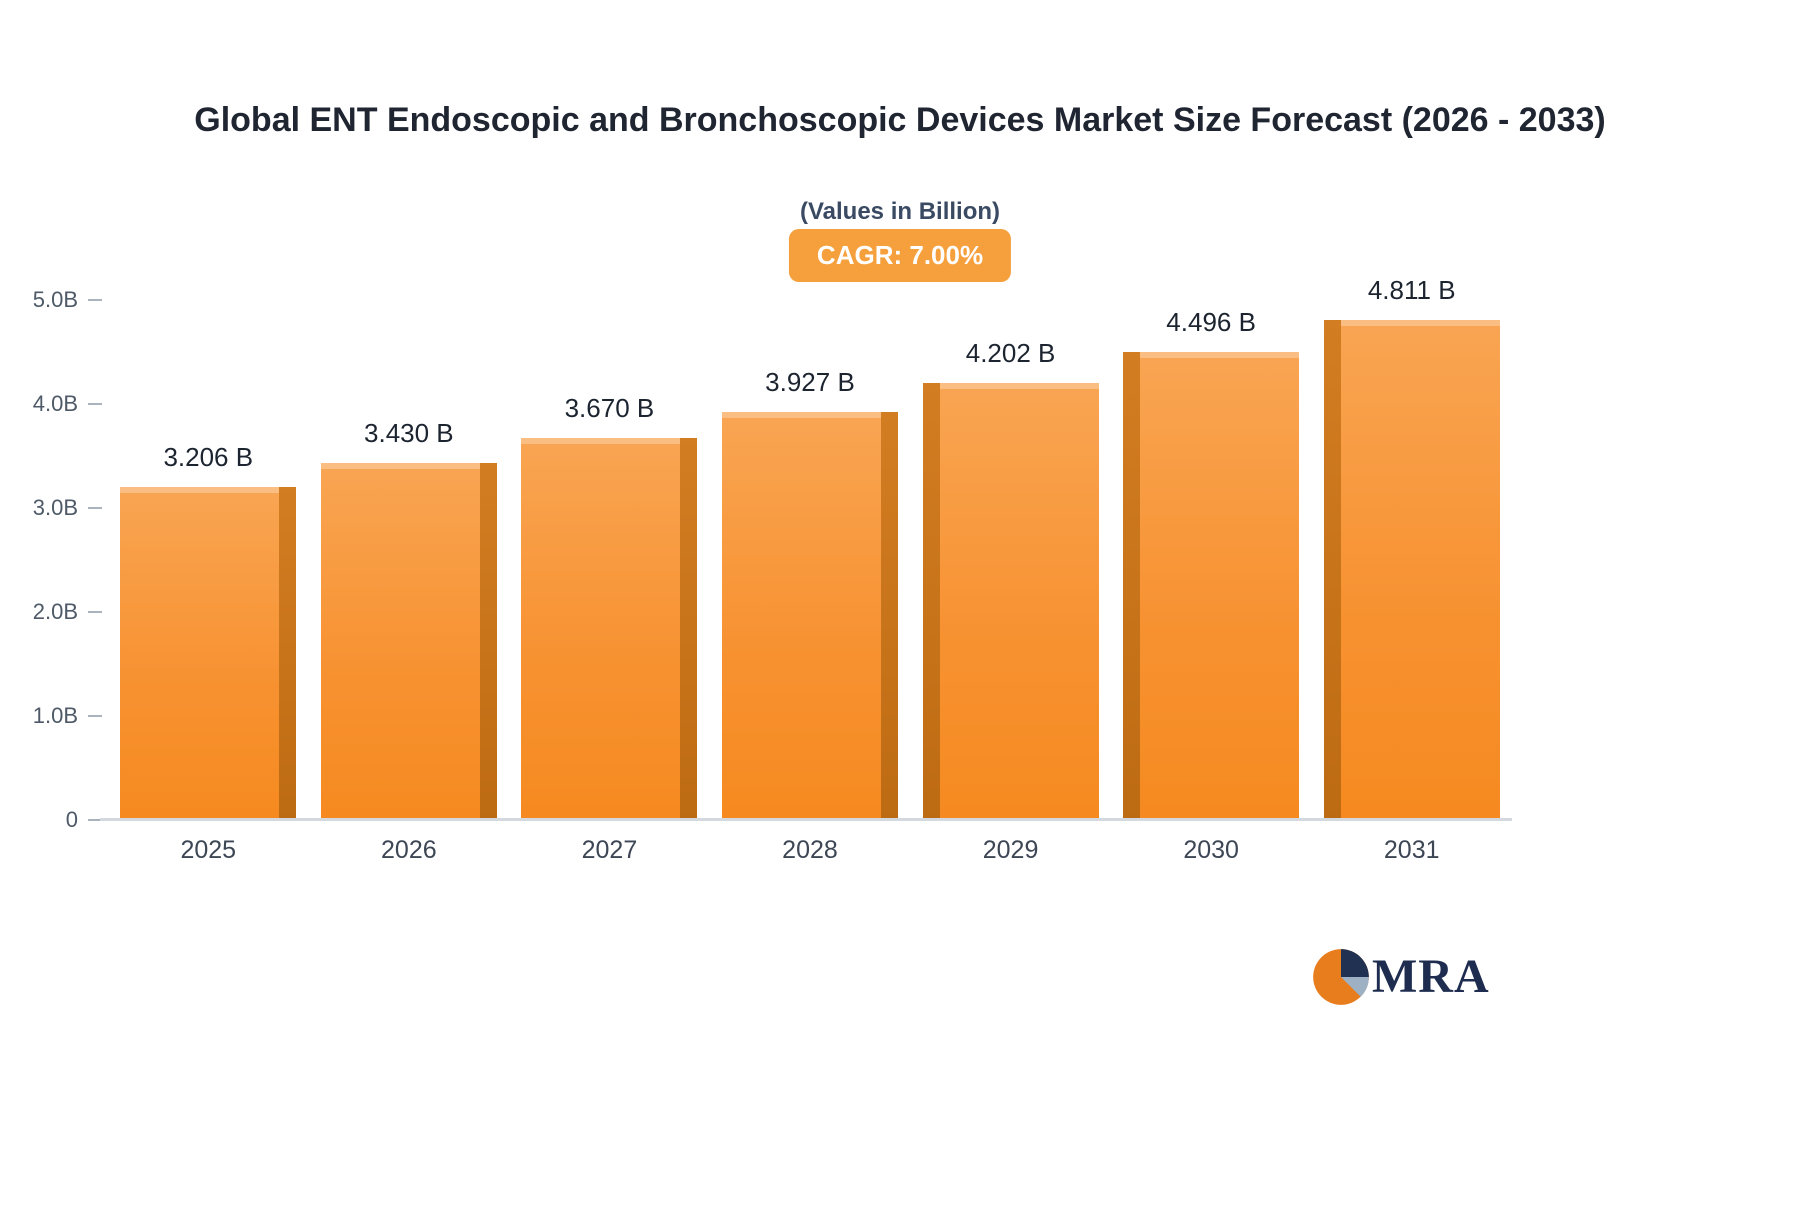 The width and height of the screenshot is (1800, 1212). I want to click on bar-slot: 3.670 B, so click(609, 560).